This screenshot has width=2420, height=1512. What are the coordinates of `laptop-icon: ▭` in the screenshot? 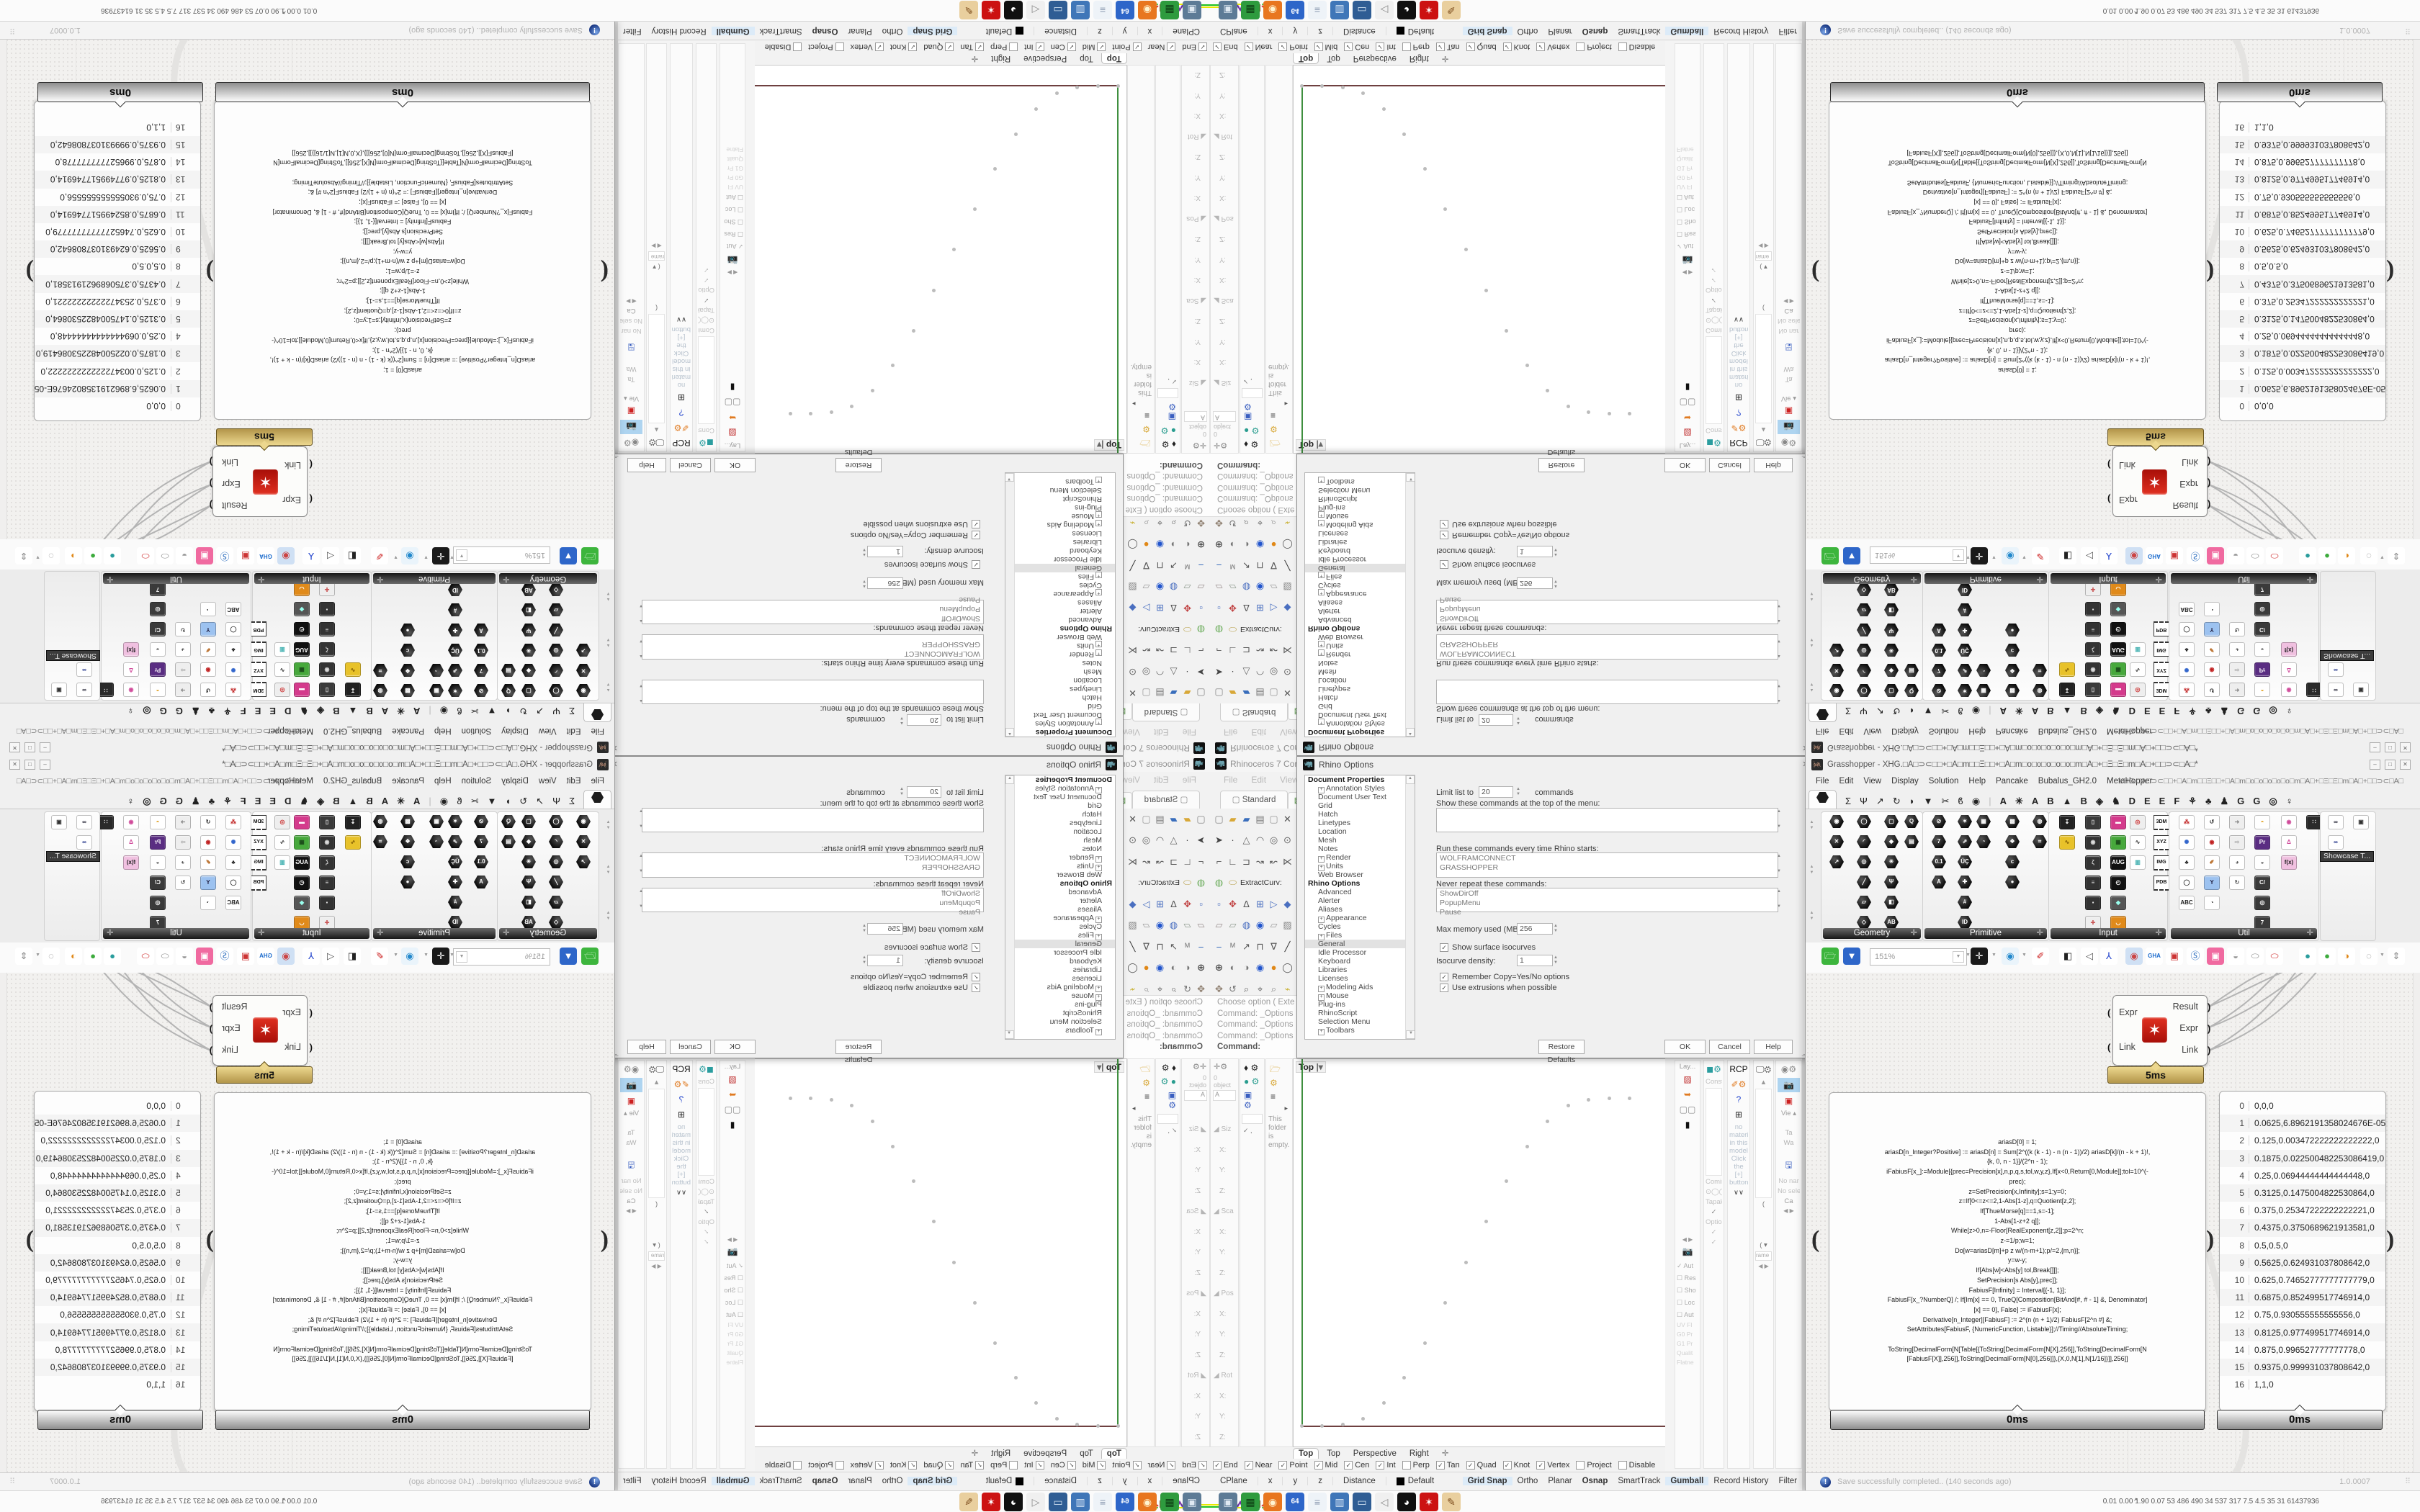 It's located at (1362, 1502).